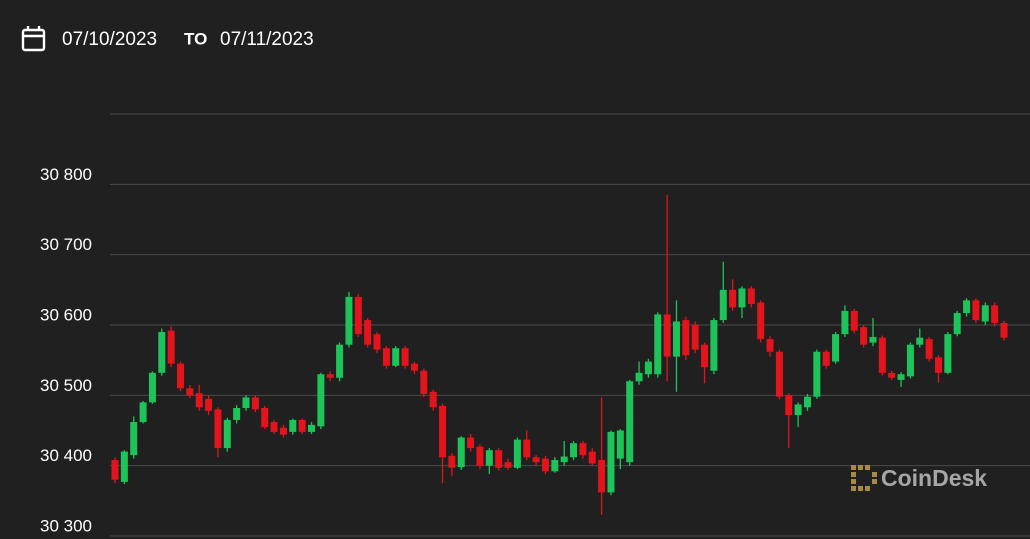 This screenshot has width=1030, height=539. I want to click on date-to: 07/11/2023, so click(267, 39).